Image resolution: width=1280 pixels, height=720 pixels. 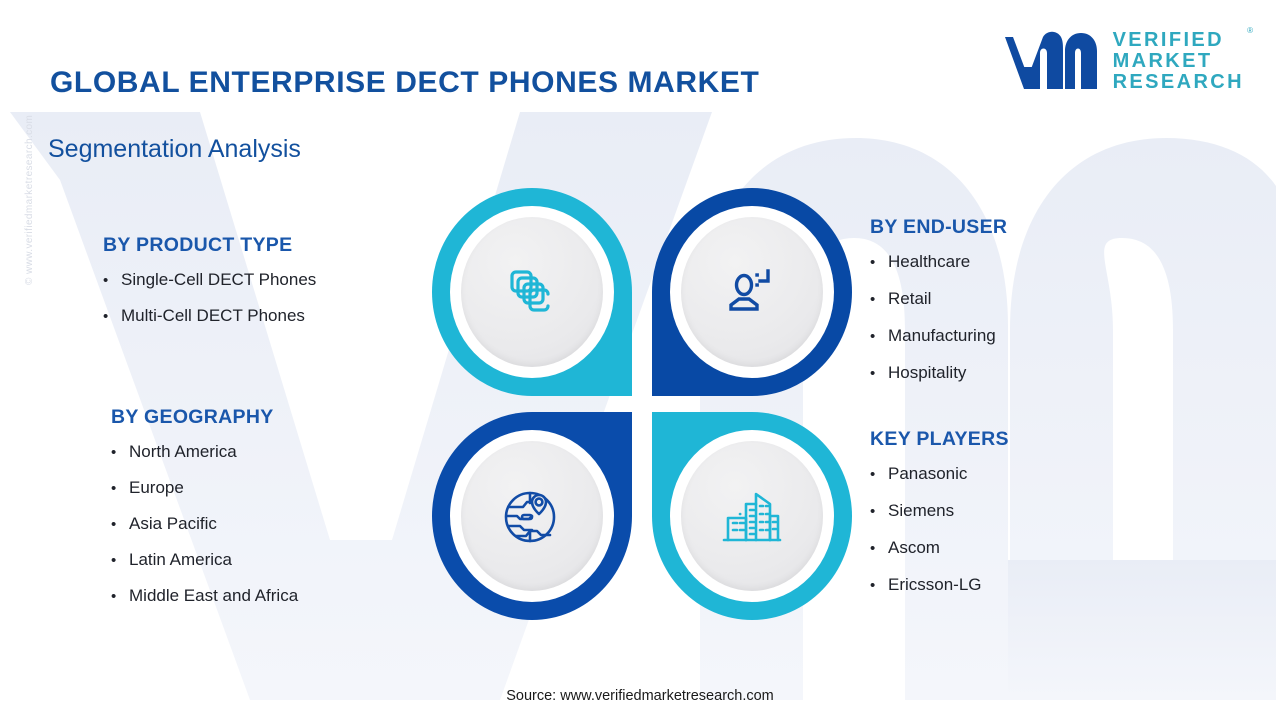 I want to click on city-buildings-icon, so click(x=752, y=517).